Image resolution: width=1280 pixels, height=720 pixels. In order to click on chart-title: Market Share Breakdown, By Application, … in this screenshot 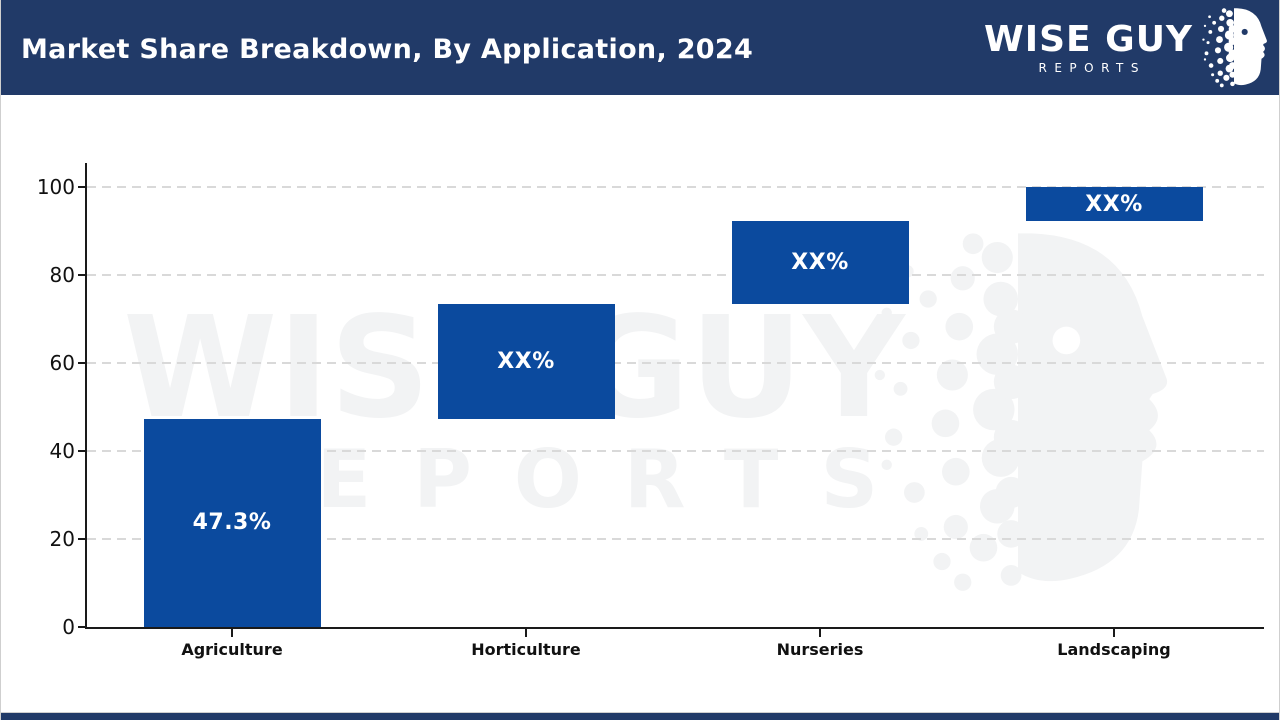, I will do `click(387, 49)`.